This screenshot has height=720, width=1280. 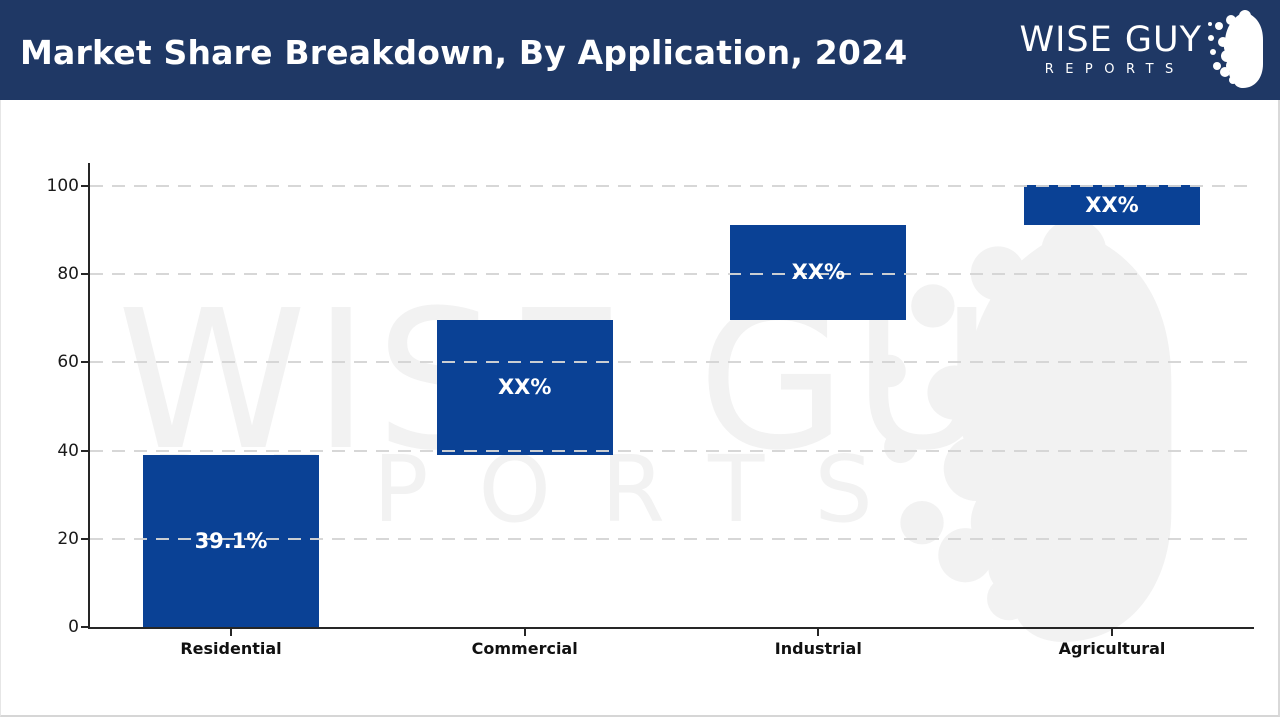 I want to click on brand-logo: WISE GUY REPORTS, so click(x=1143, y=50).